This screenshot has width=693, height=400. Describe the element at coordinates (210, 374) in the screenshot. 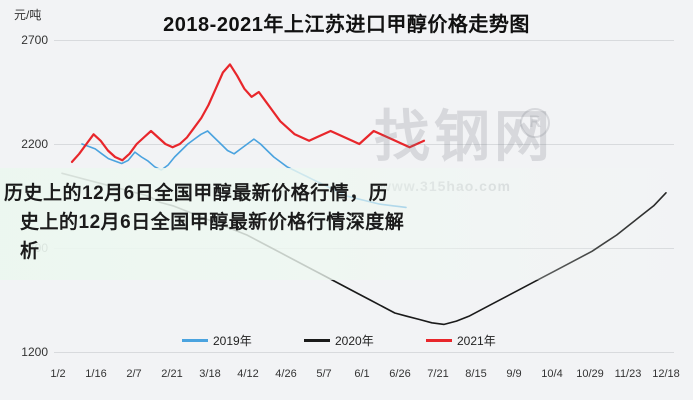

I see `x-tick-label: 3/18` at that location.